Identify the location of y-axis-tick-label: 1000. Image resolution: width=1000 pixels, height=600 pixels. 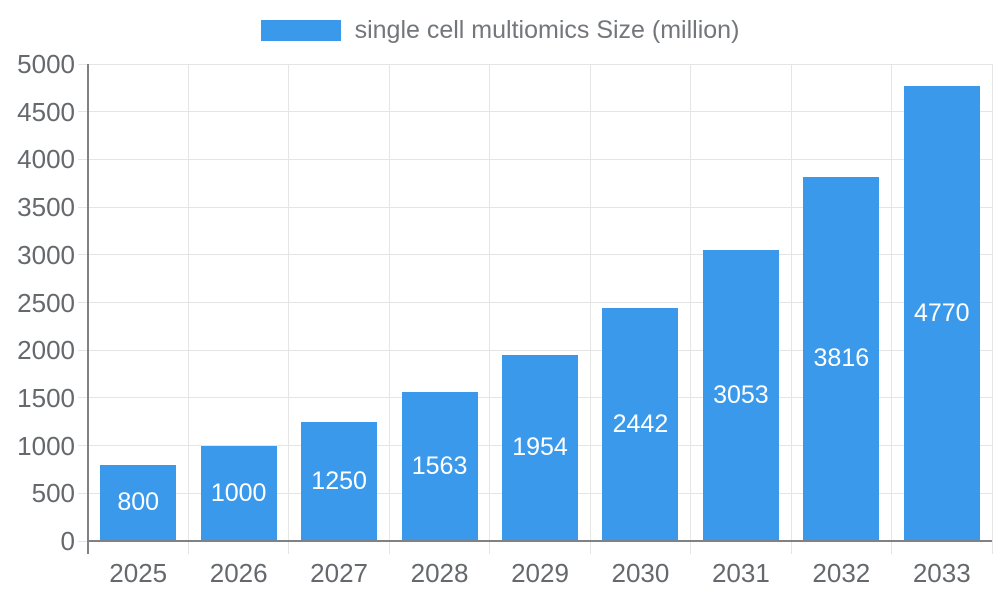
(46, 445).